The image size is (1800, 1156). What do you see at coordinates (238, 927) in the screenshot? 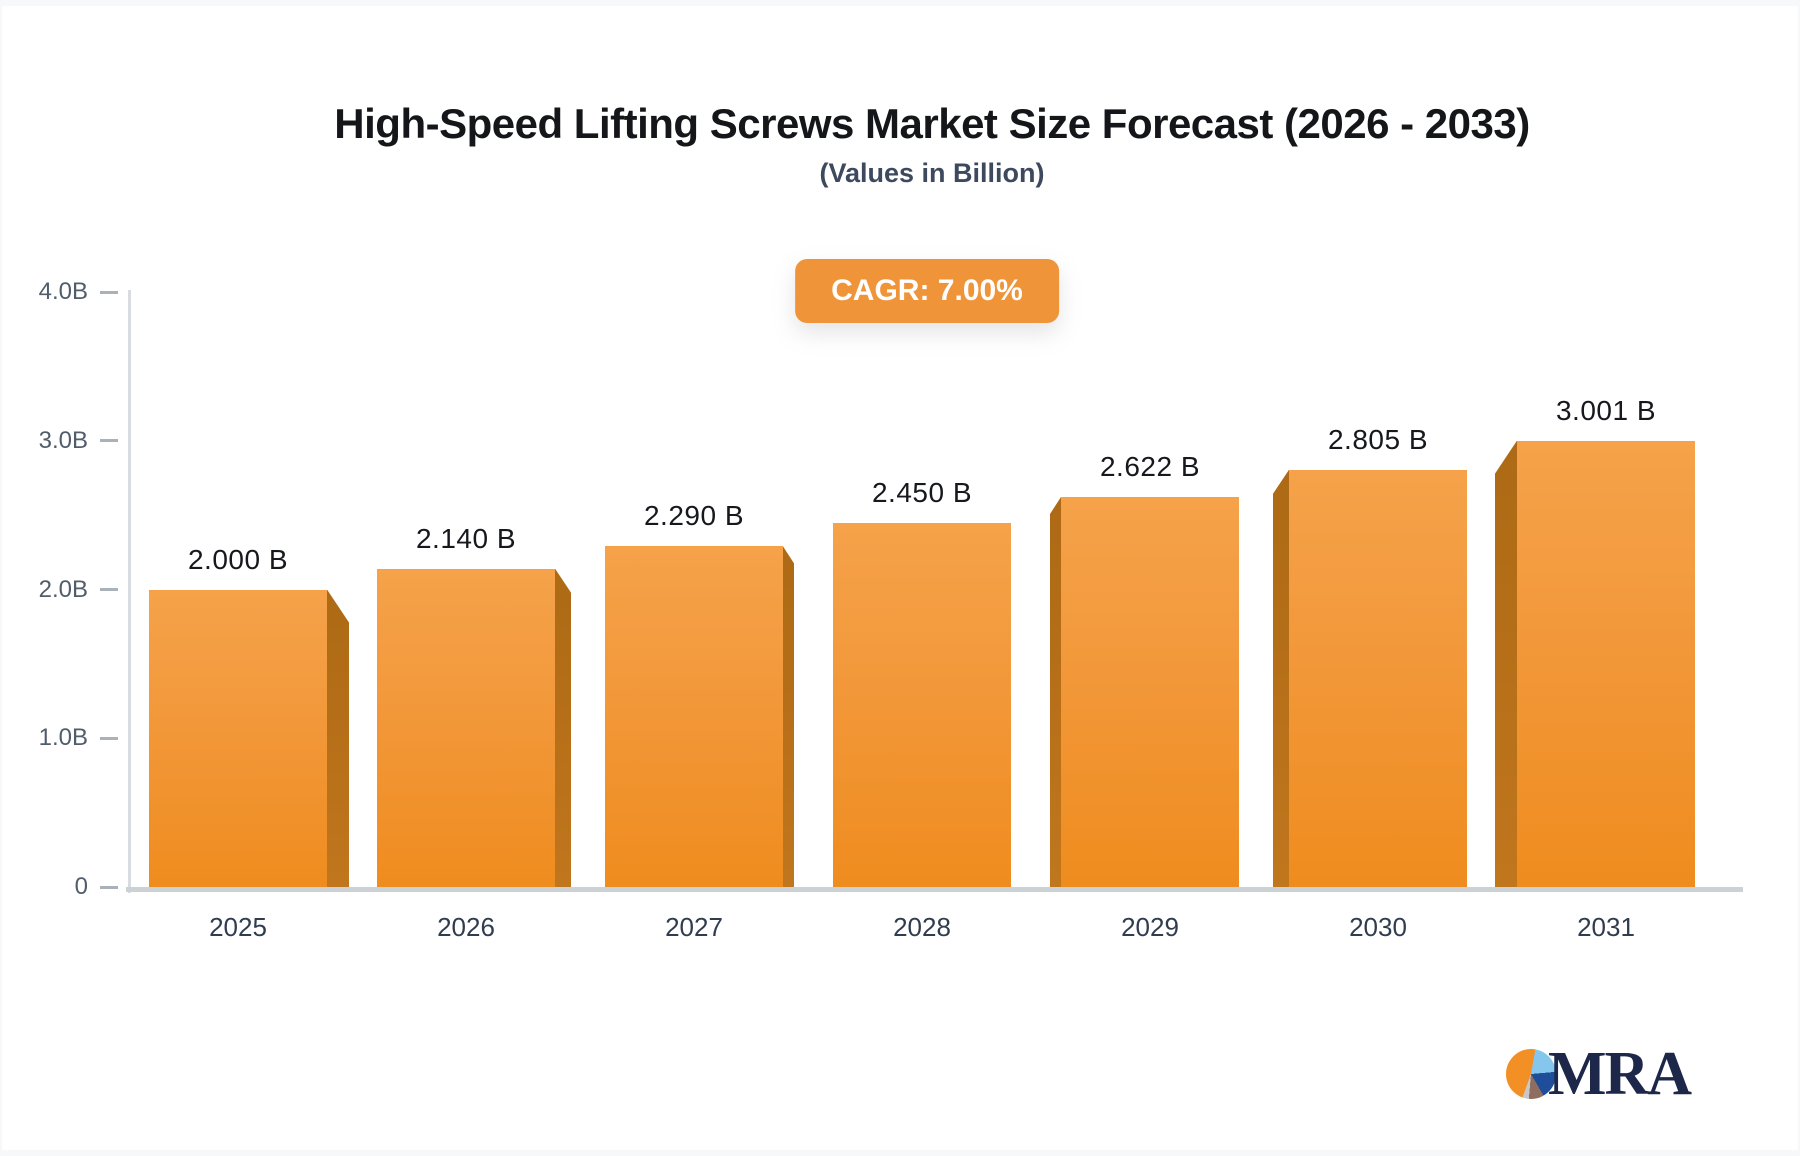
I see `x-tick-label: 2025` at bounding box center [238, 927].